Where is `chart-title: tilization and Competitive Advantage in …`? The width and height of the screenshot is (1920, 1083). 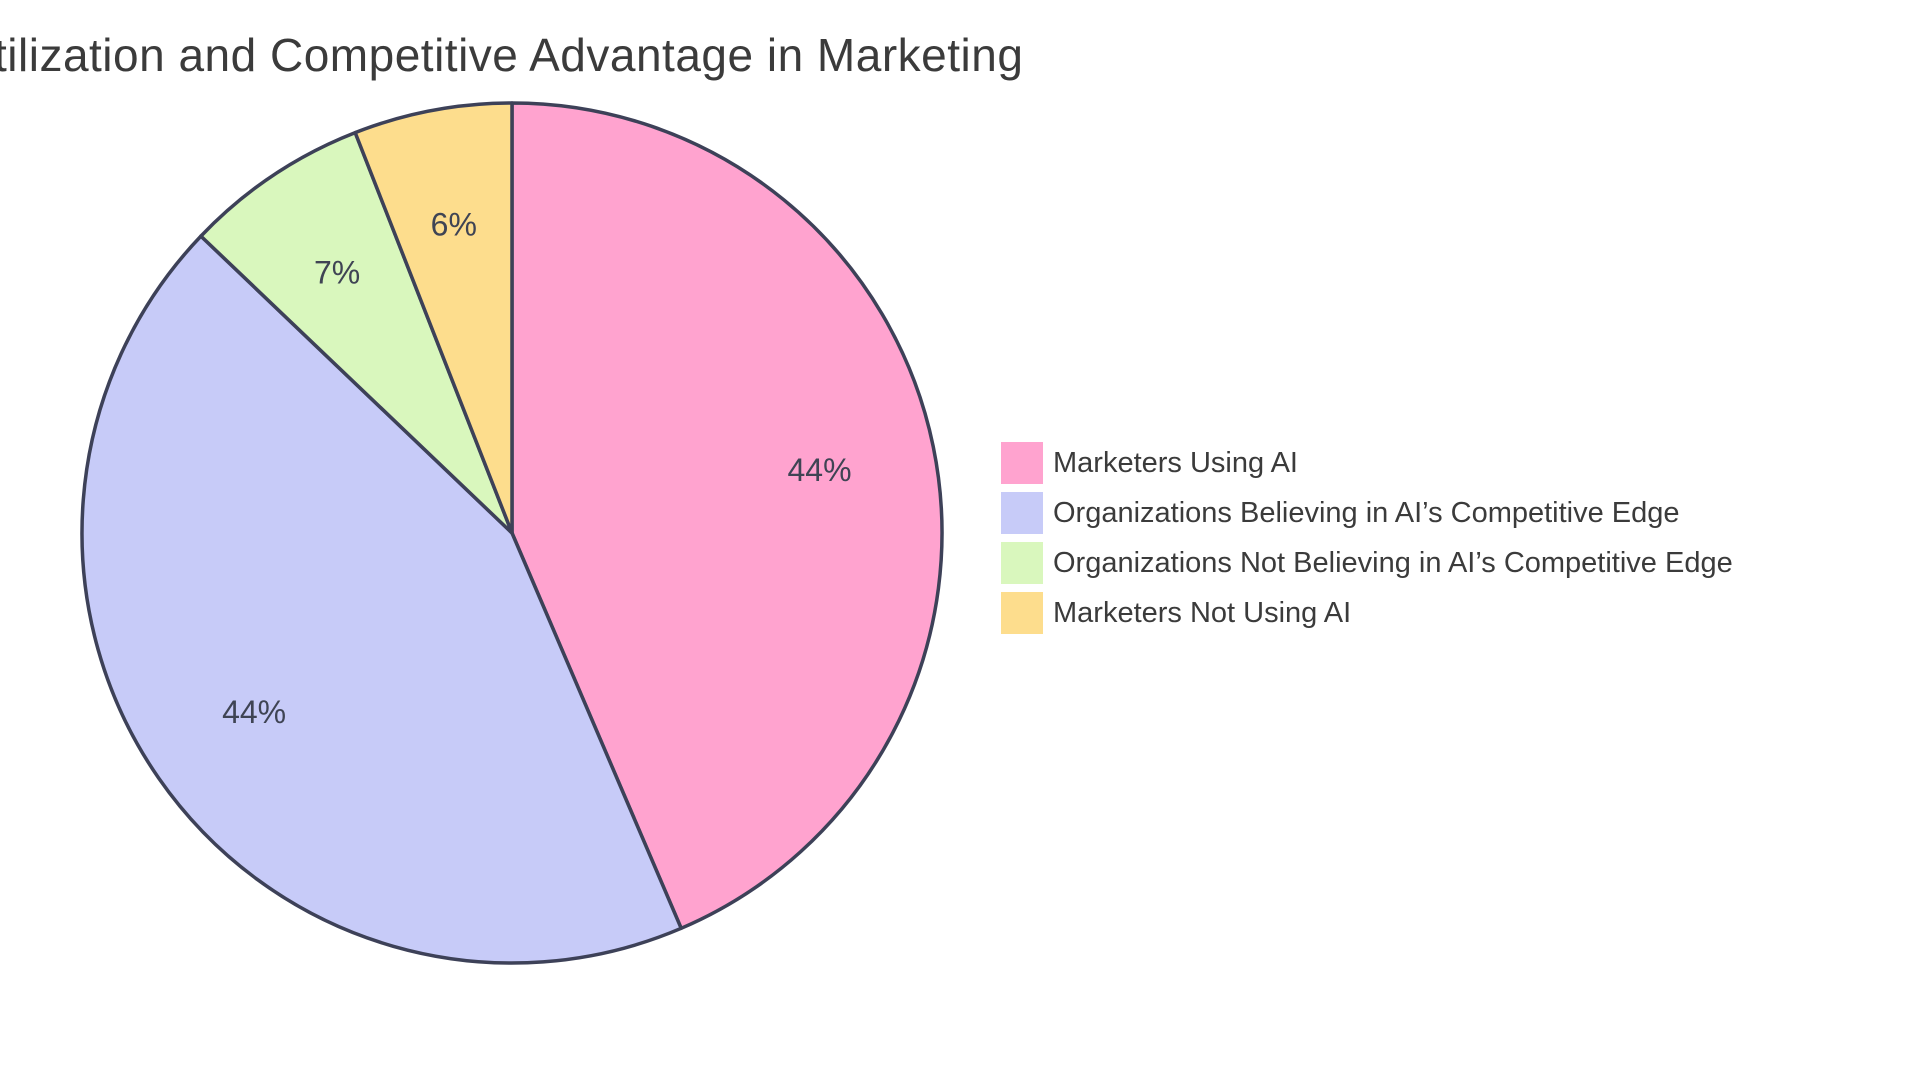
chart-title: tilization and Competitive Advantage in … is located at coordinates (512, 55).